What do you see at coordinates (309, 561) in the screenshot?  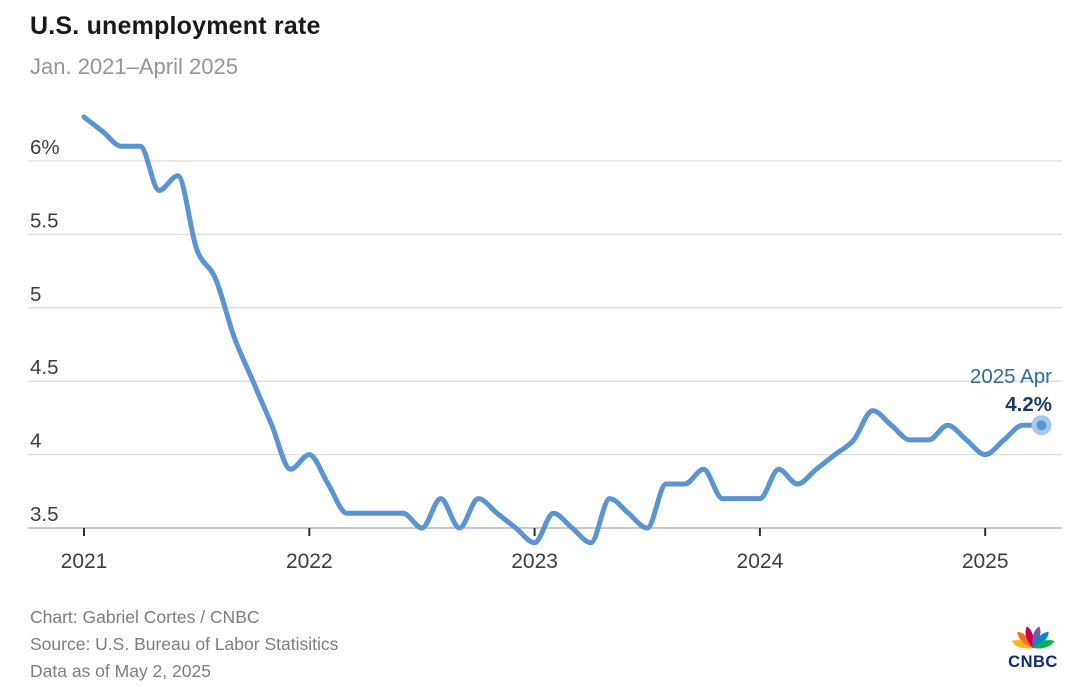 I see `x-tick-label: 2022` at bounding box center [309, 561].